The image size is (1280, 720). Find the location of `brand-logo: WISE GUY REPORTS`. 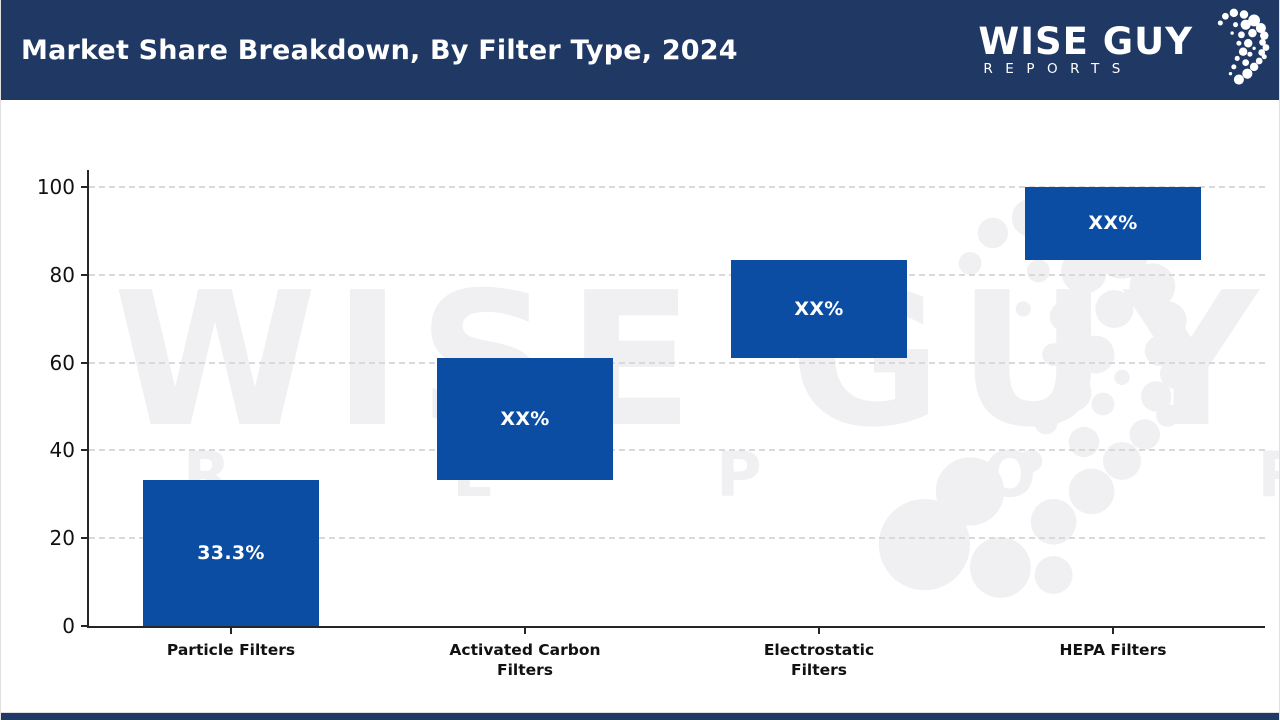

brand-logo: WISE GUY REPORTS is located at coordinates (1124, 50).